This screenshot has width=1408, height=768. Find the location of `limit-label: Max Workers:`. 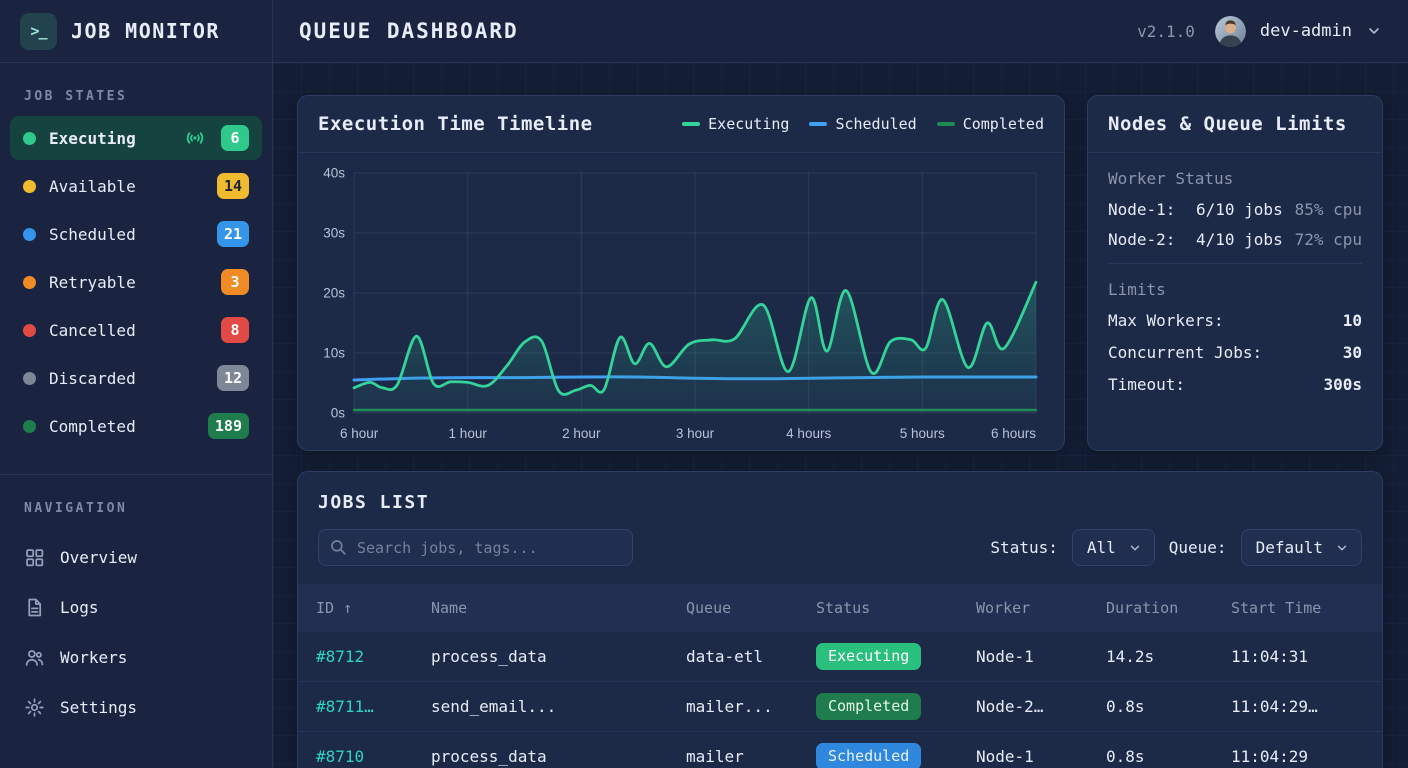

limit-label: Max Workers: is located at coordinates (1166, 320).